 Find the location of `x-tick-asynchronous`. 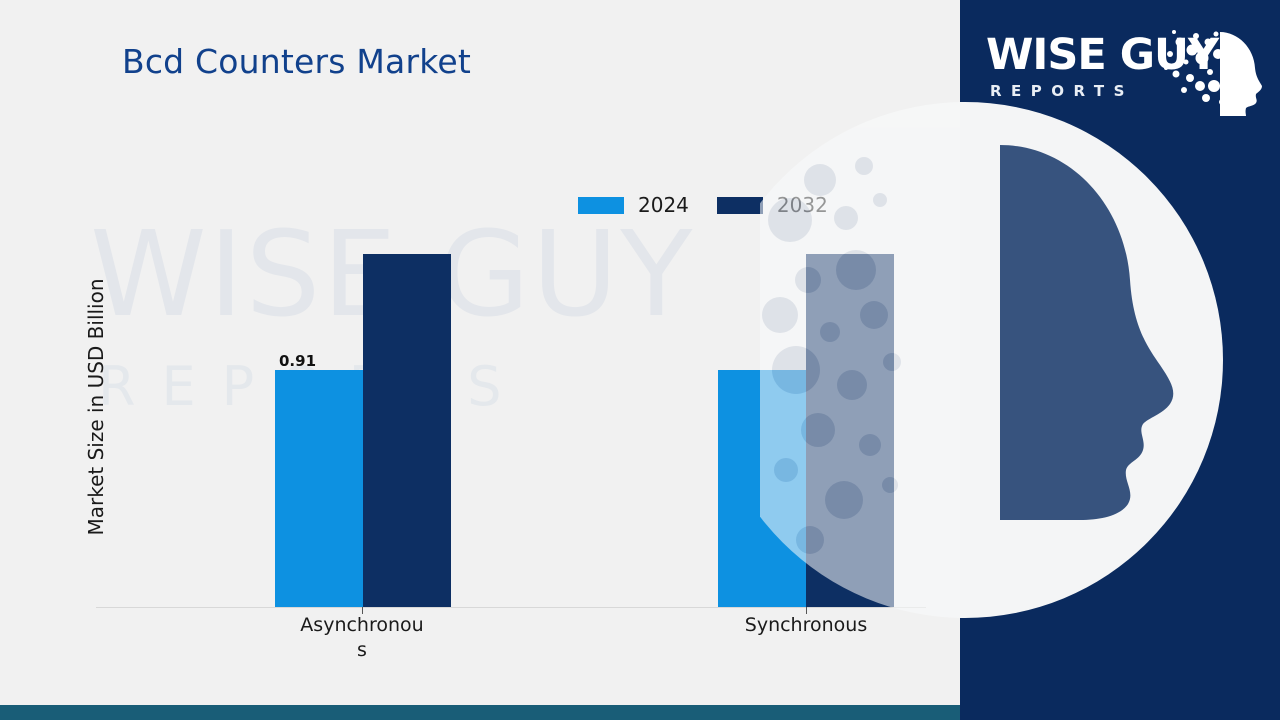

x-tick-asynchronous is located at coordinates (362, 610).